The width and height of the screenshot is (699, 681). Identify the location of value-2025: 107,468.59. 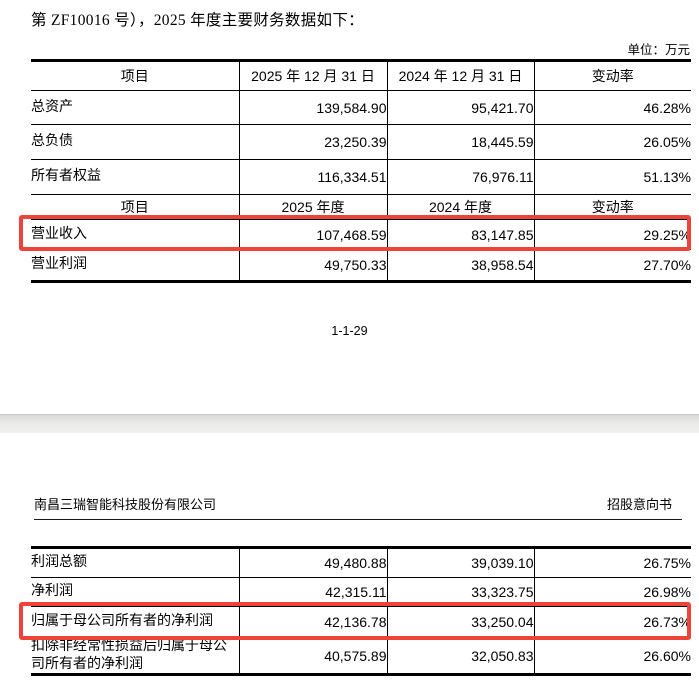
(312, 234).